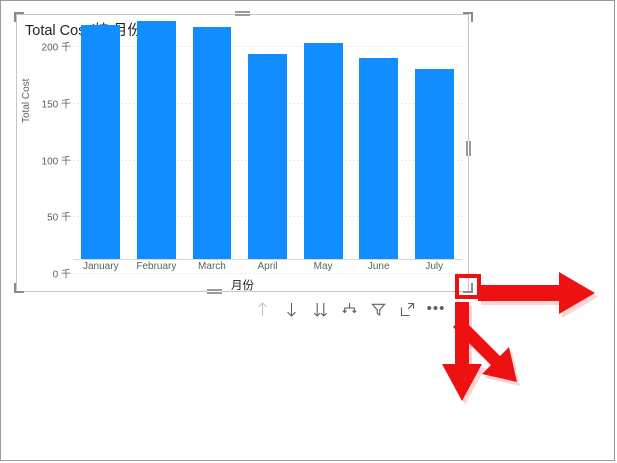 This screenshot has width=617, height=463. I want to click on more-options-dots: •••, so click(436, 308).